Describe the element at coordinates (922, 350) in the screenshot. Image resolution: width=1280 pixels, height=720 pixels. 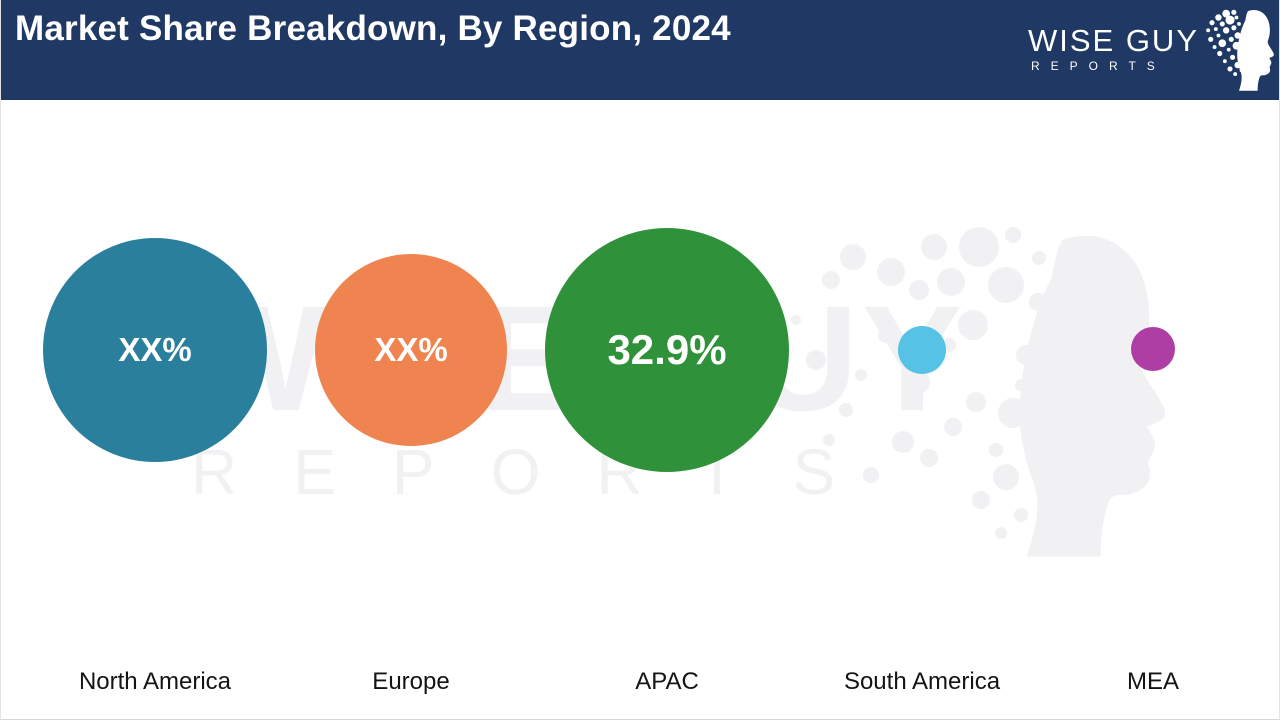
I see `bubble-south-america` at that location.